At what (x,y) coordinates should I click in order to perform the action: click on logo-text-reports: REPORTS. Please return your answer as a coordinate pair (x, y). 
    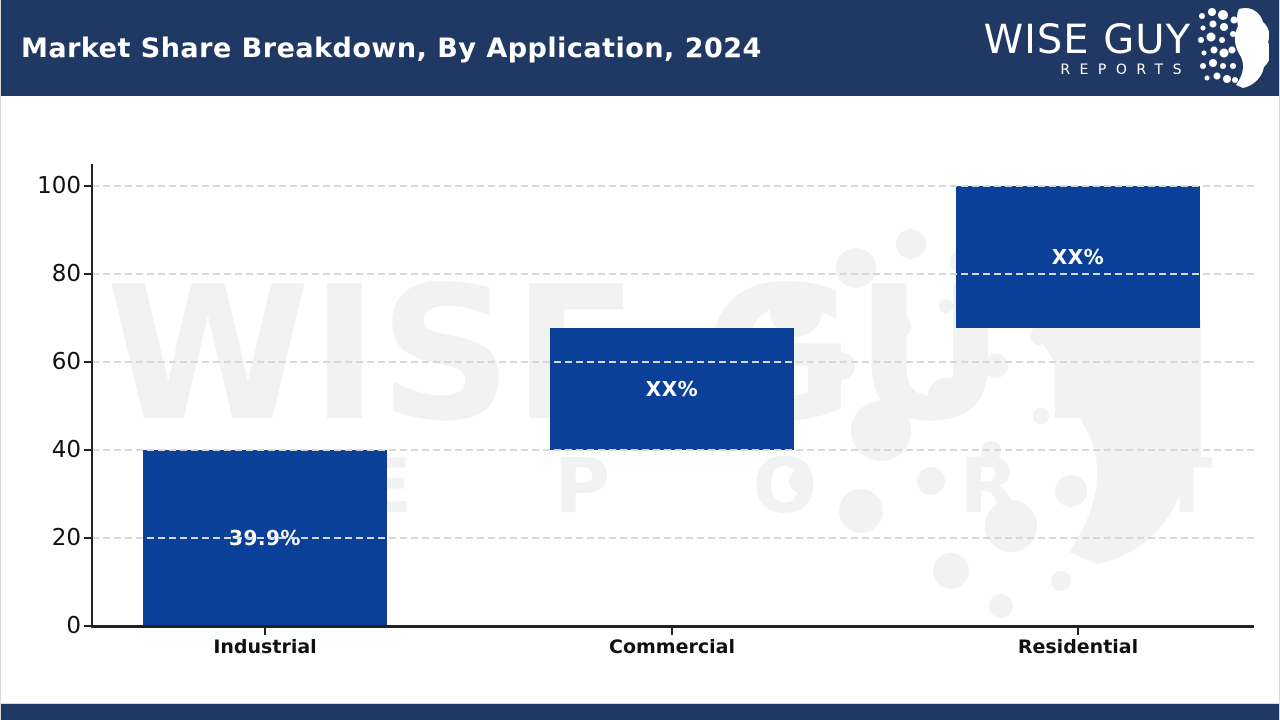
    Looking at the image, I should click on (1125, 69).